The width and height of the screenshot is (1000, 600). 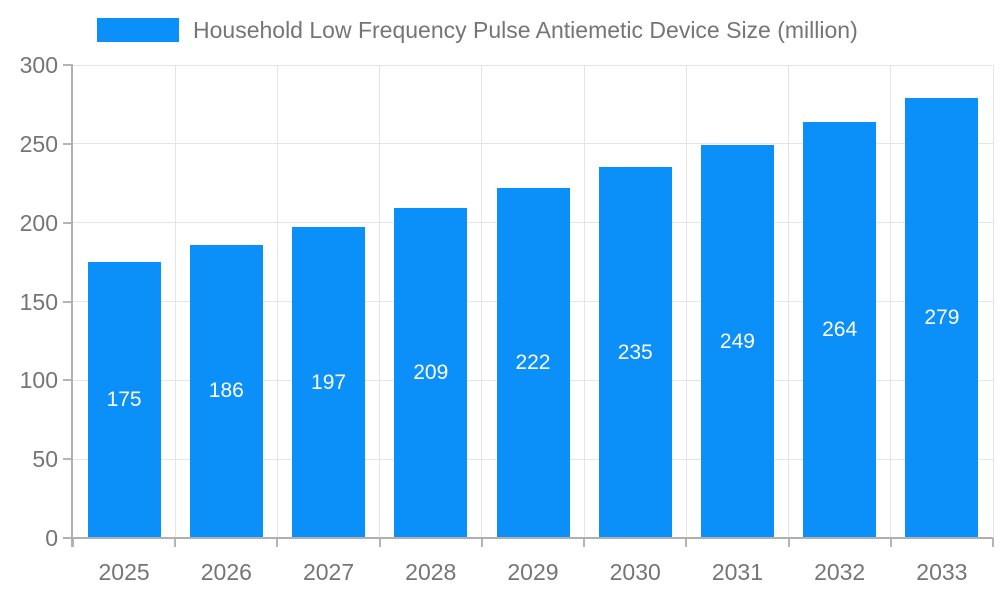 I want to click on x-axis-label: 2028, so click(x=431, y=572).